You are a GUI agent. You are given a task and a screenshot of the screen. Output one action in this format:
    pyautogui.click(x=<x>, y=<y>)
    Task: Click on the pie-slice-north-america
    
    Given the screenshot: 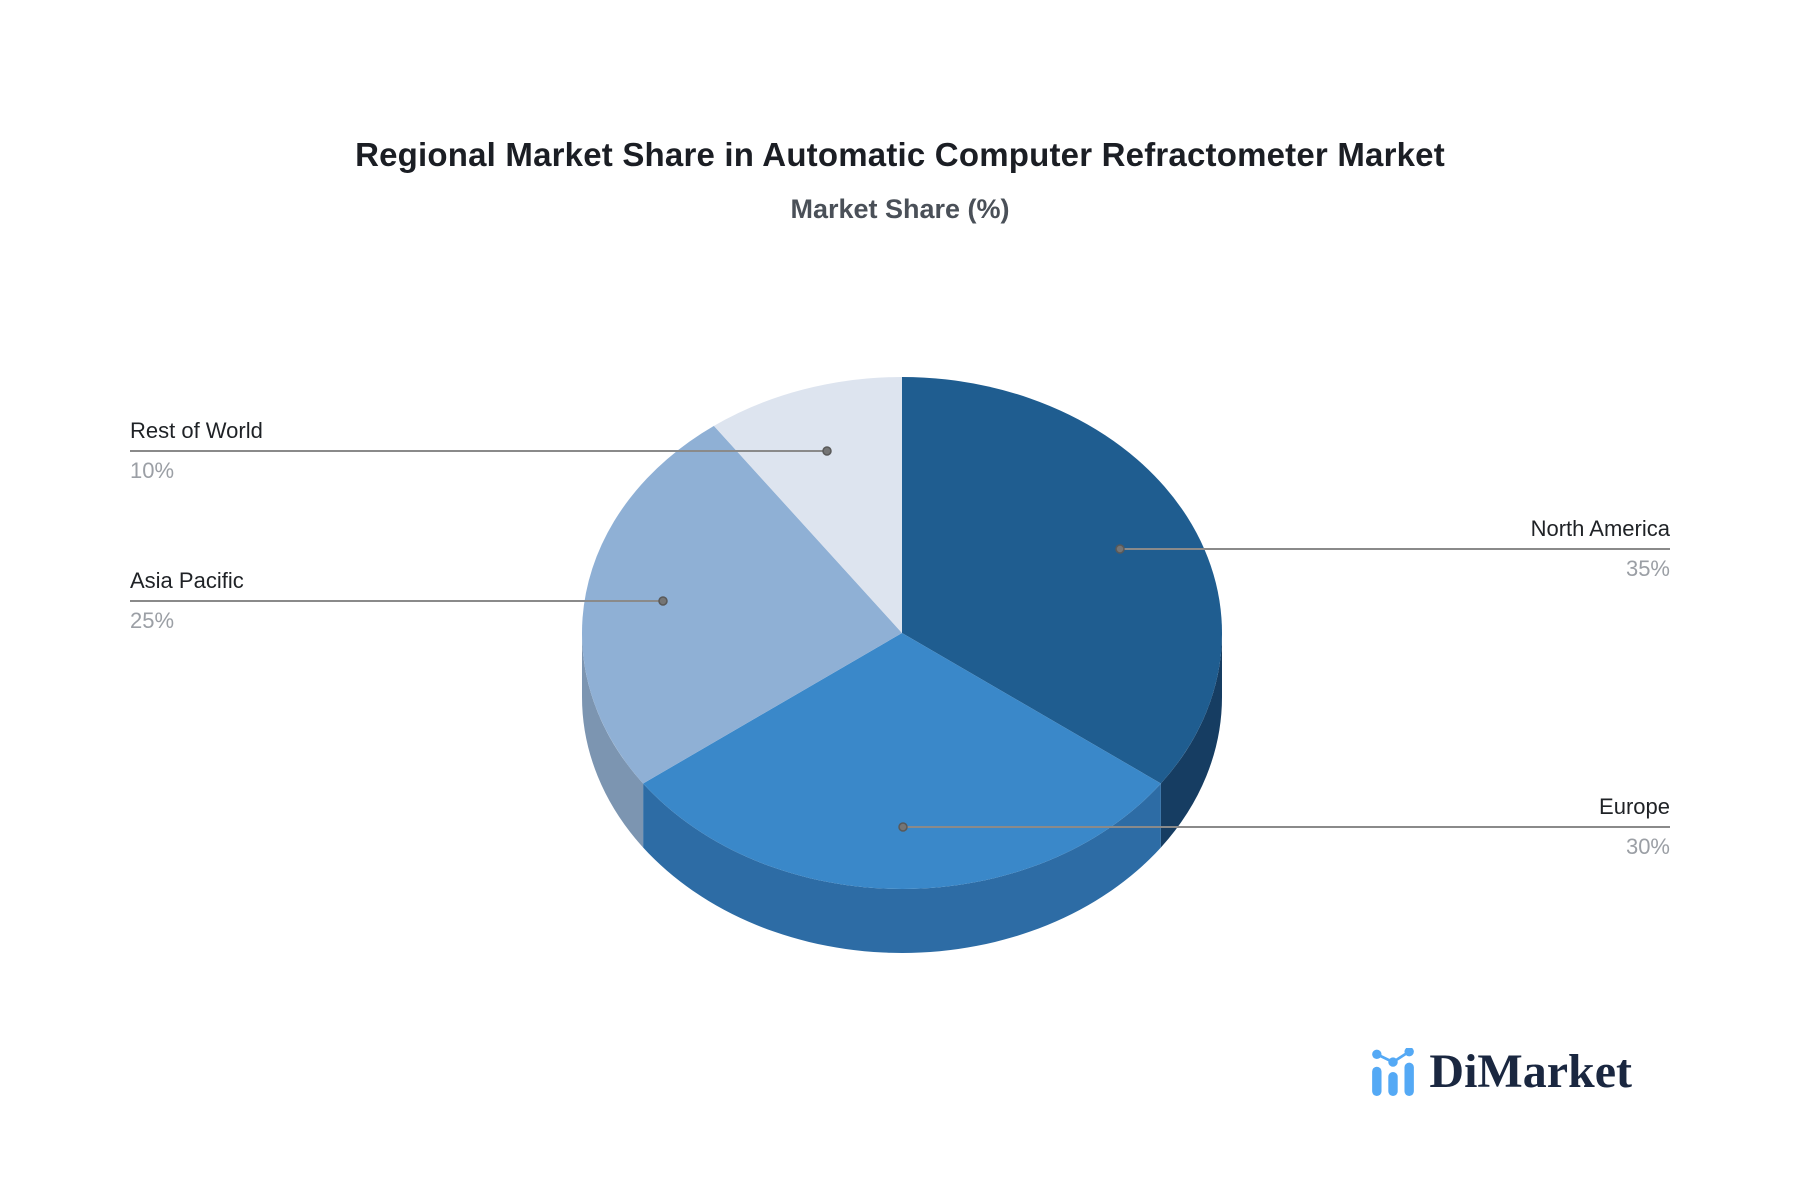 What is the action you would take?
    pyautogui.click(x=1062, y=580)
    